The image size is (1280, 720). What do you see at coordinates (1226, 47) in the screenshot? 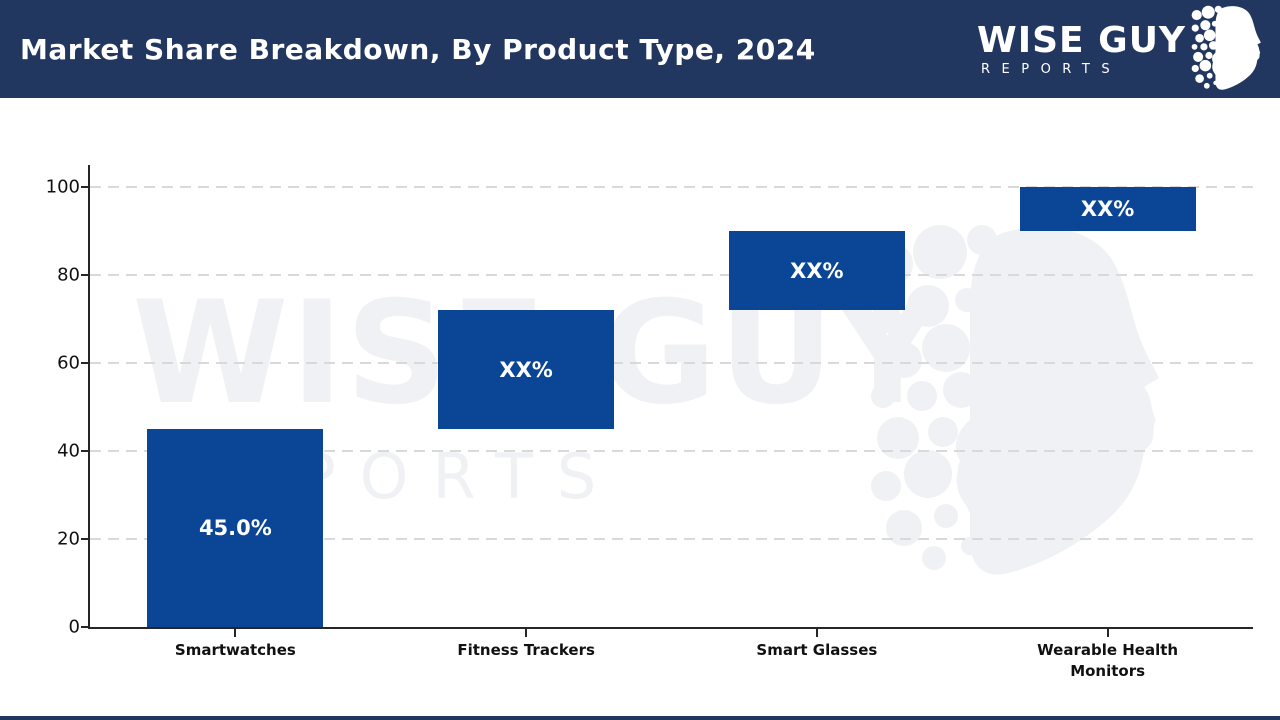
I see `brand-head-icon` at bounding box center [1226, 47].